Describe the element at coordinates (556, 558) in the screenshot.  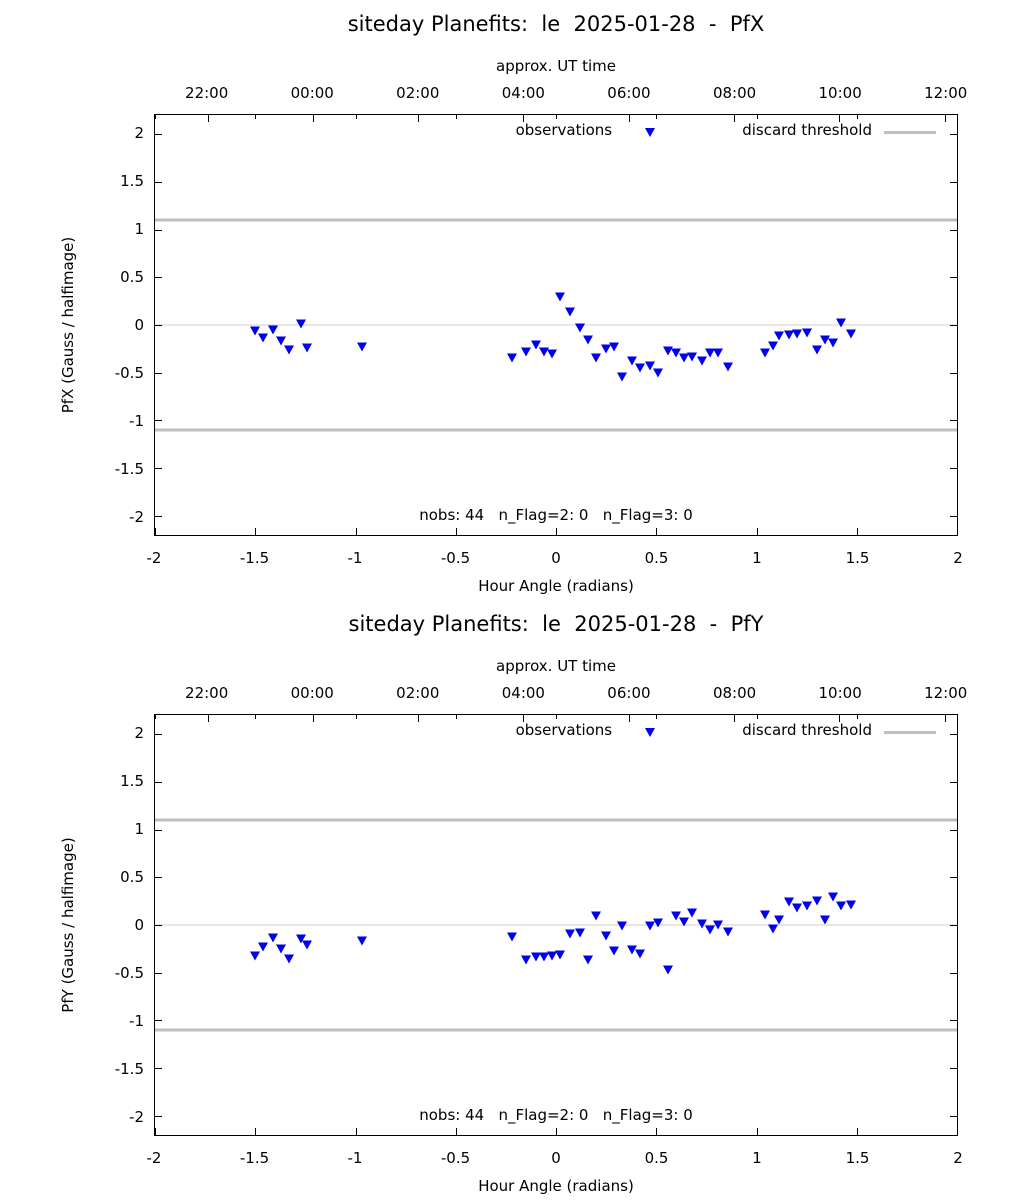
I see `x-tick-label: 0` at that location.